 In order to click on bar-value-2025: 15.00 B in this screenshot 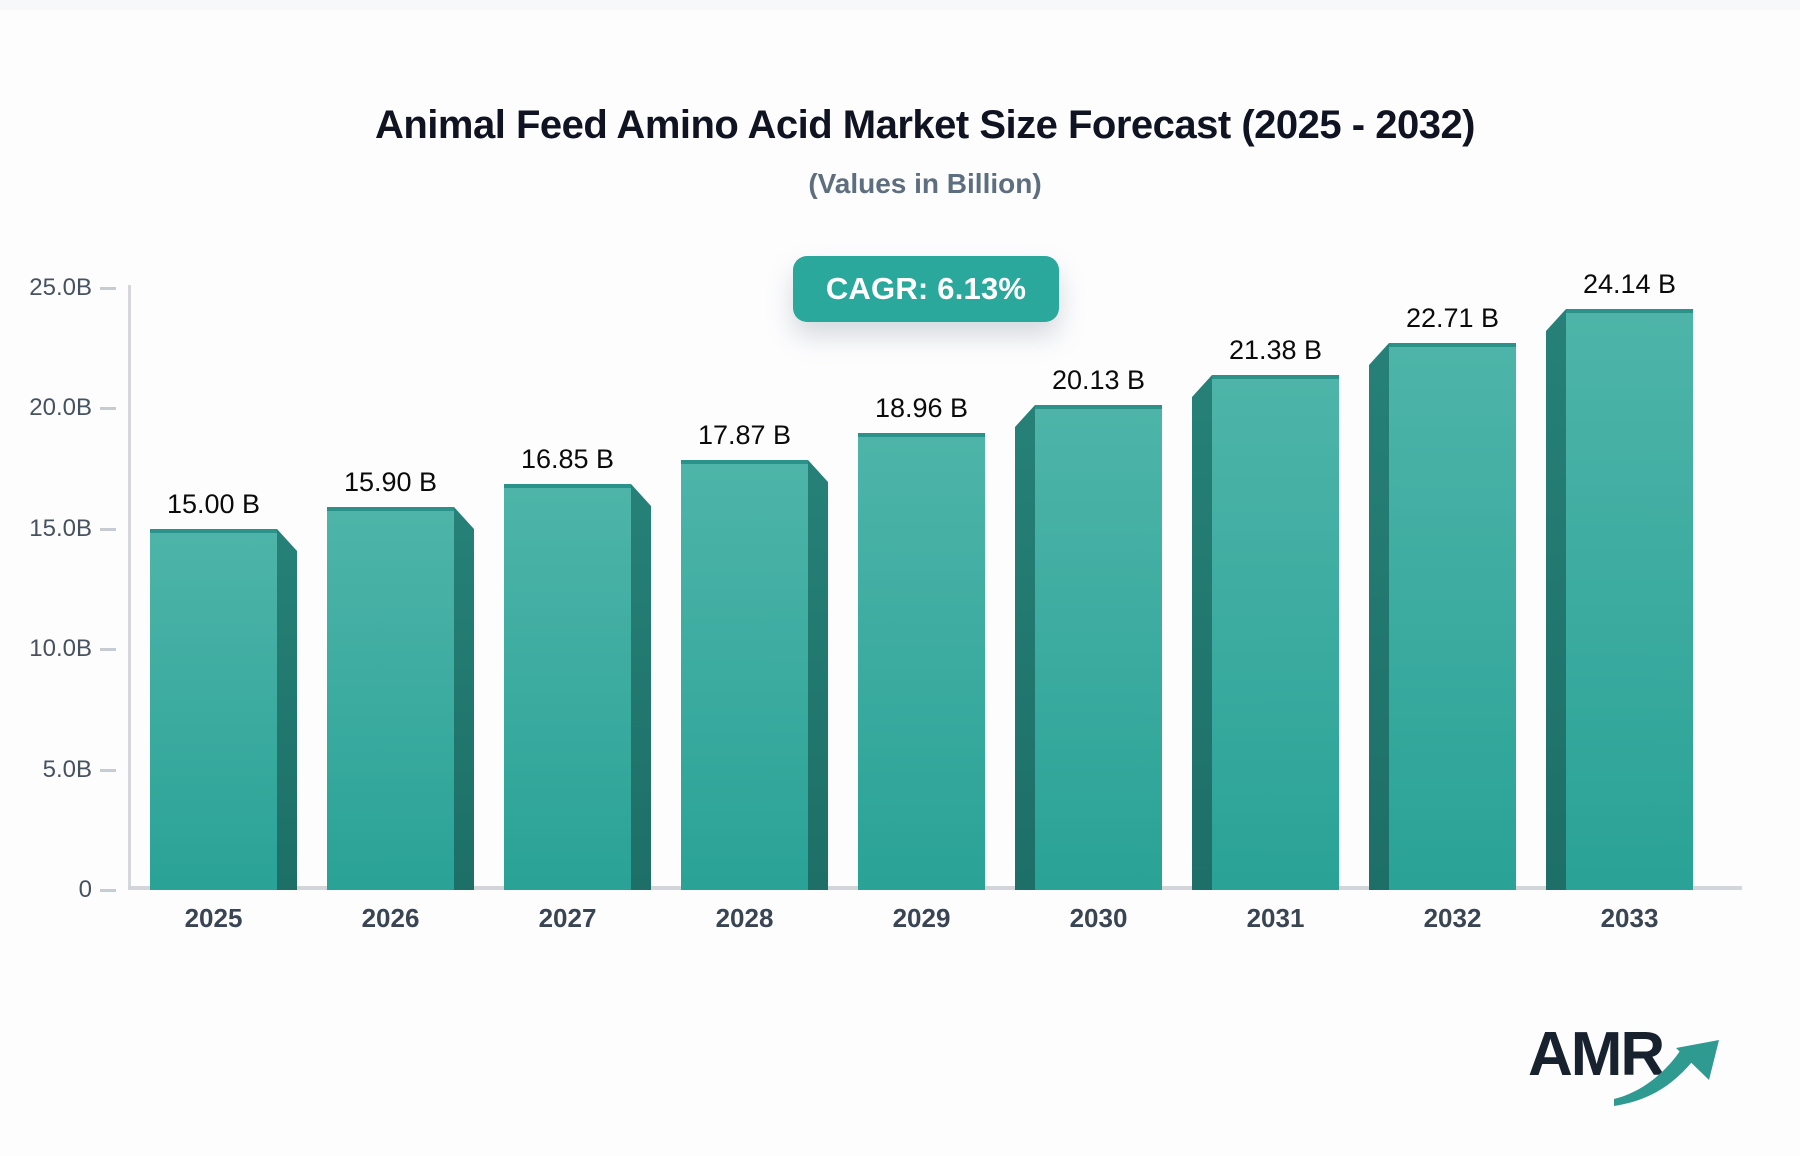, I will do `click(213, 504)`.